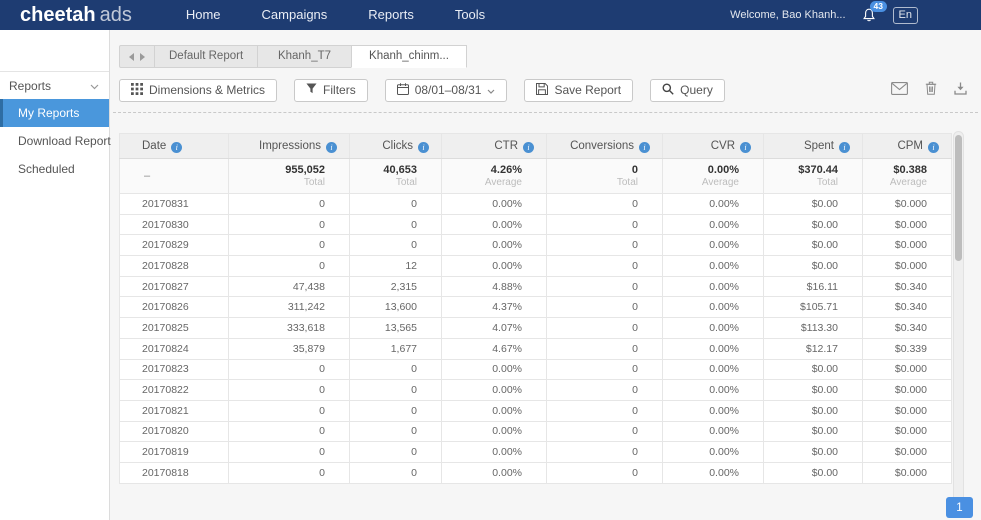  I want to click on col-header-conversions: Conversions i, so click(604, 146).